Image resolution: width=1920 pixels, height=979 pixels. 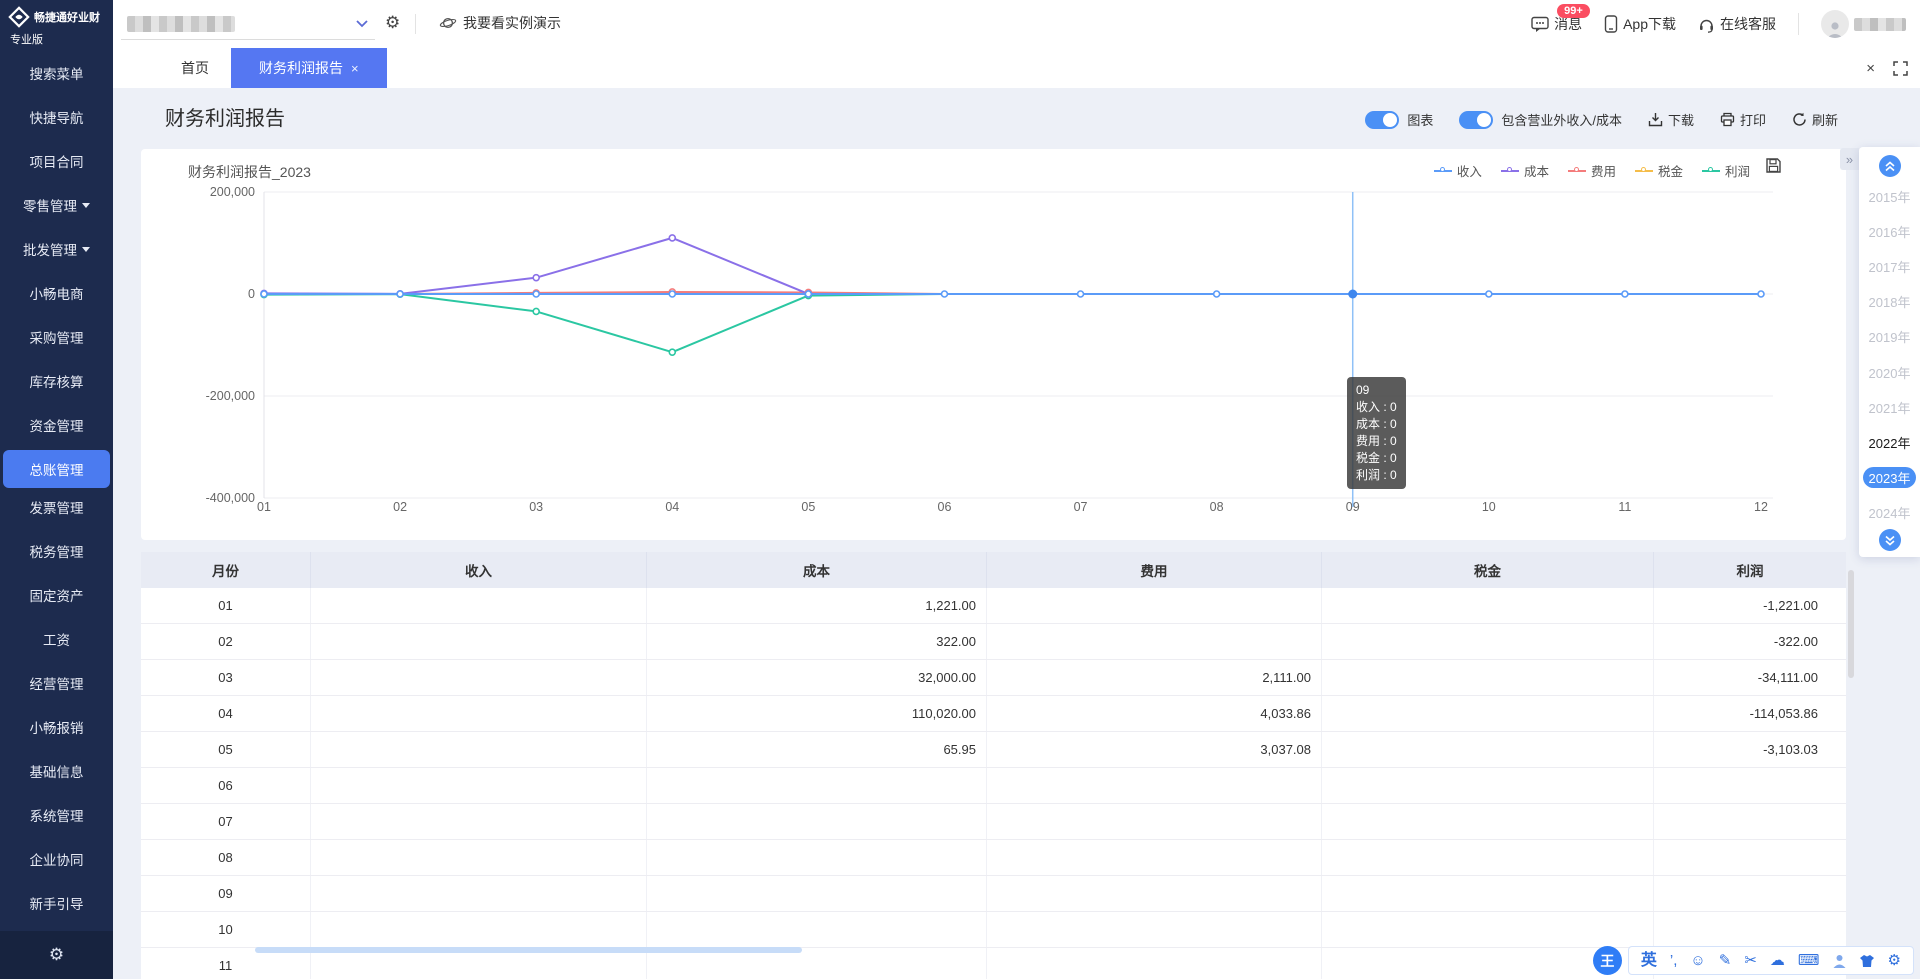 I want to click on save-chart-button, so click(x=1773, y=165).